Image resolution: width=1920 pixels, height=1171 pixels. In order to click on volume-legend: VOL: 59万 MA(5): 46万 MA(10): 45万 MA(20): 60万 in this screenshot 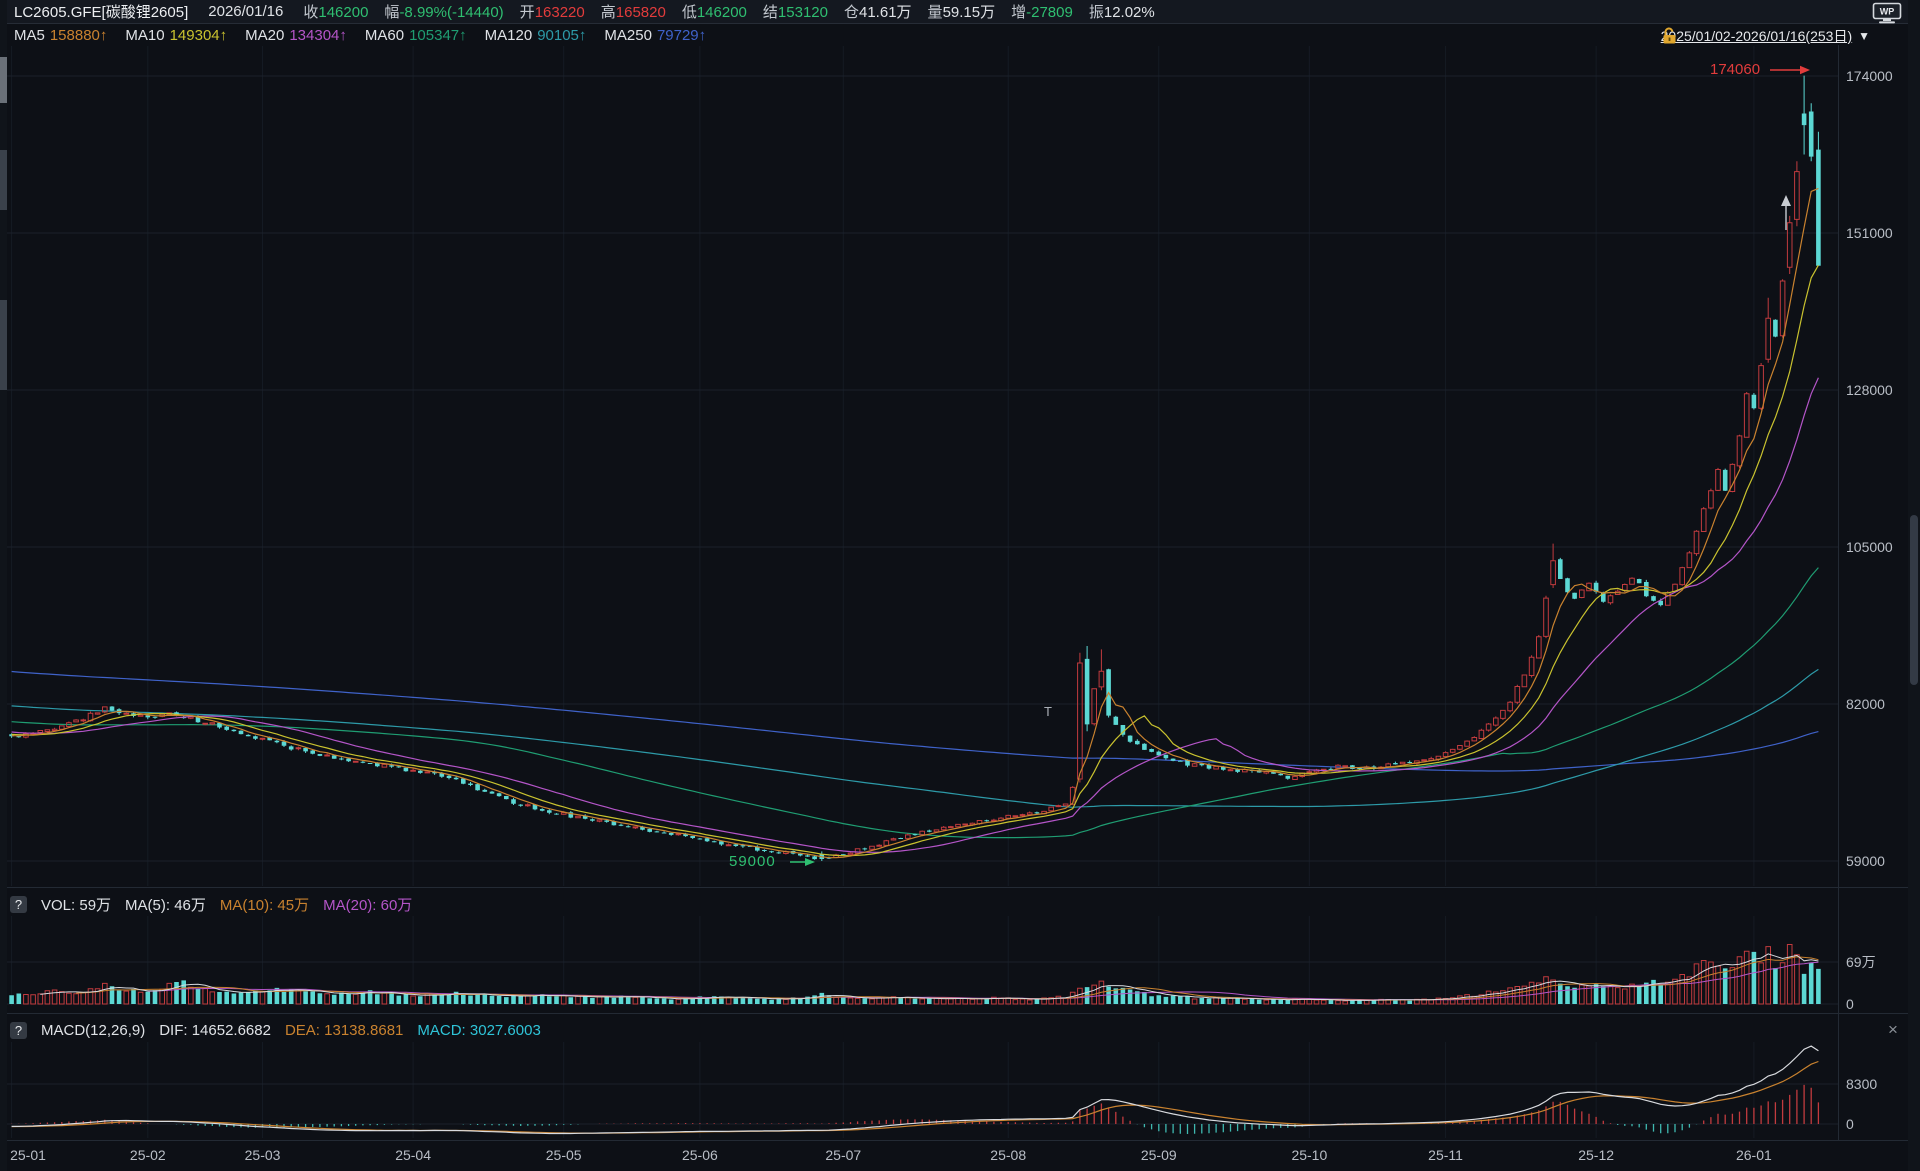, I will do `click(226, 904)`.